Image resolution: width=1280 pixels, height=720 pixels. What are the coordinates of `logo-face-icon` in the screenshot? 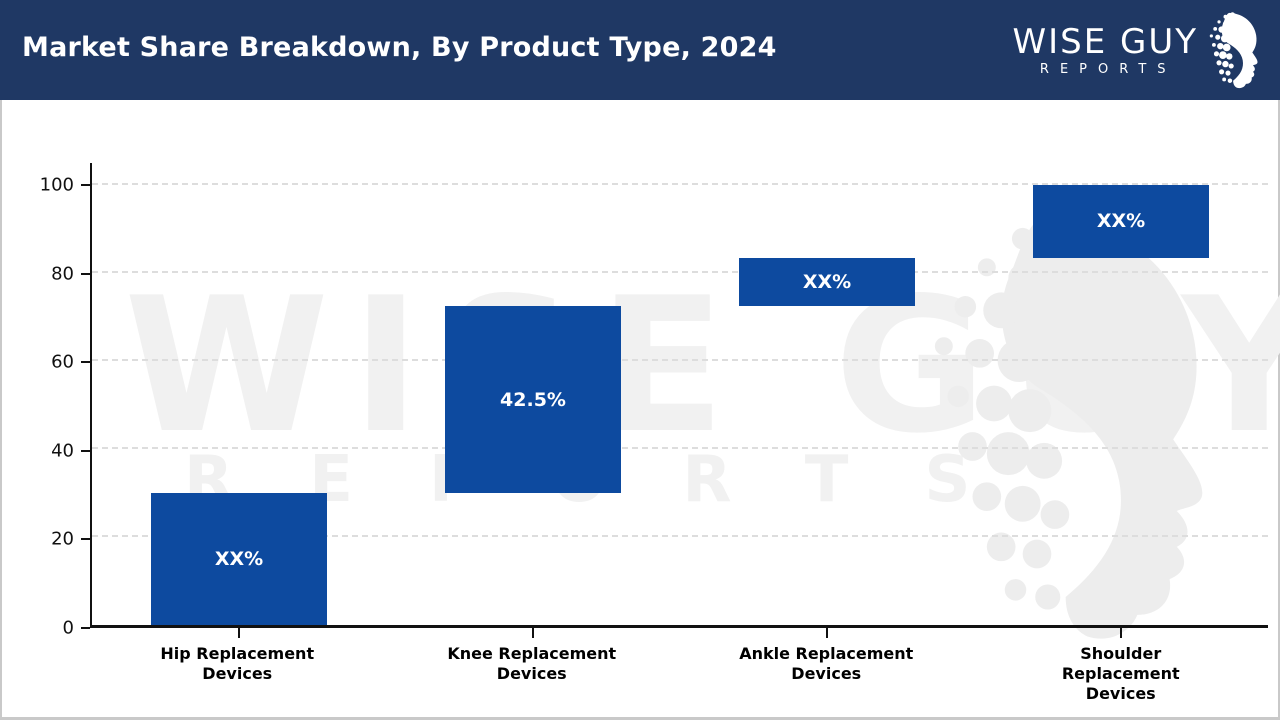 It's located at (1233, 50).